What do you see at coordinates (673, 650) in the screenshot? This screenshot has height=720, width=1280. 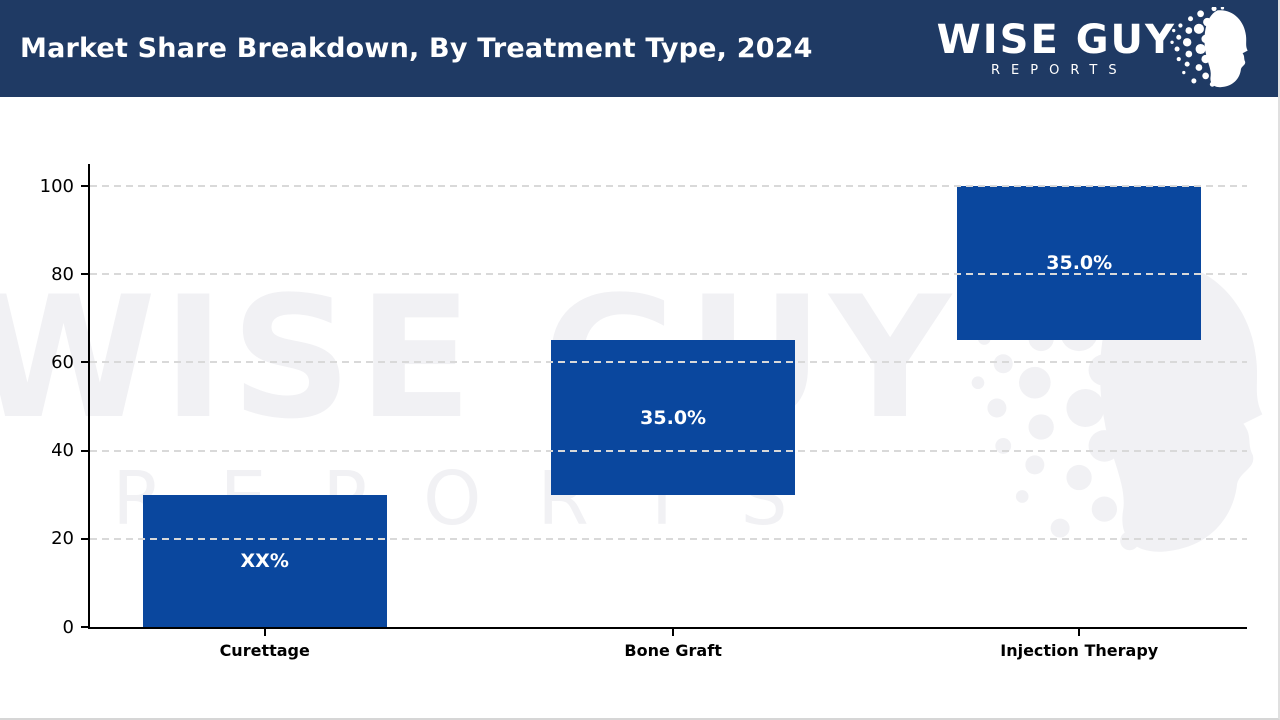 I see `x-tick-label: Bone Graft` at bounding box center [673, 650].